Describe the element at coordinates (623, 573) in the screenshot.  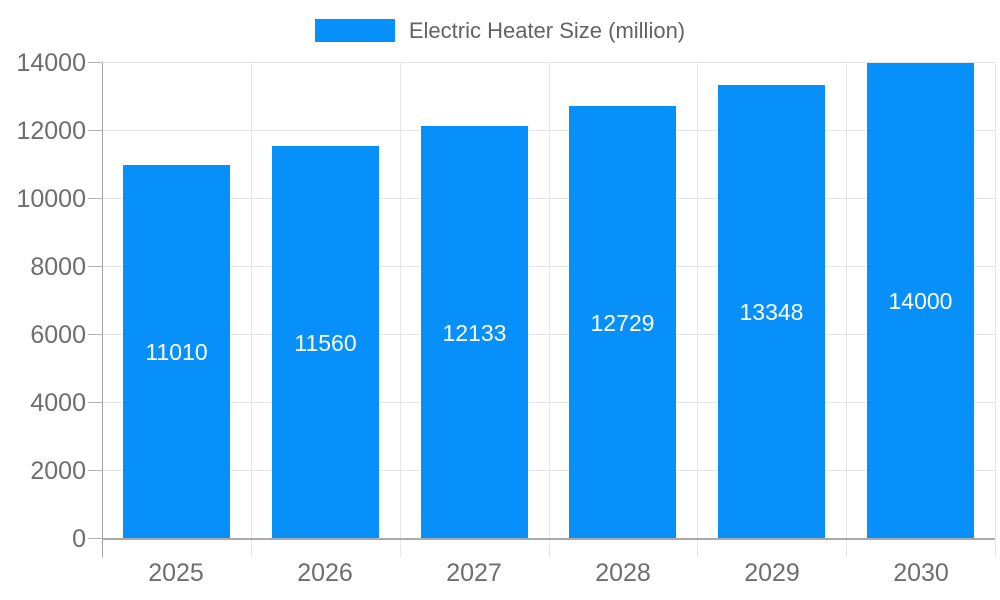
I see `x-tick-label: 2028` at that location.